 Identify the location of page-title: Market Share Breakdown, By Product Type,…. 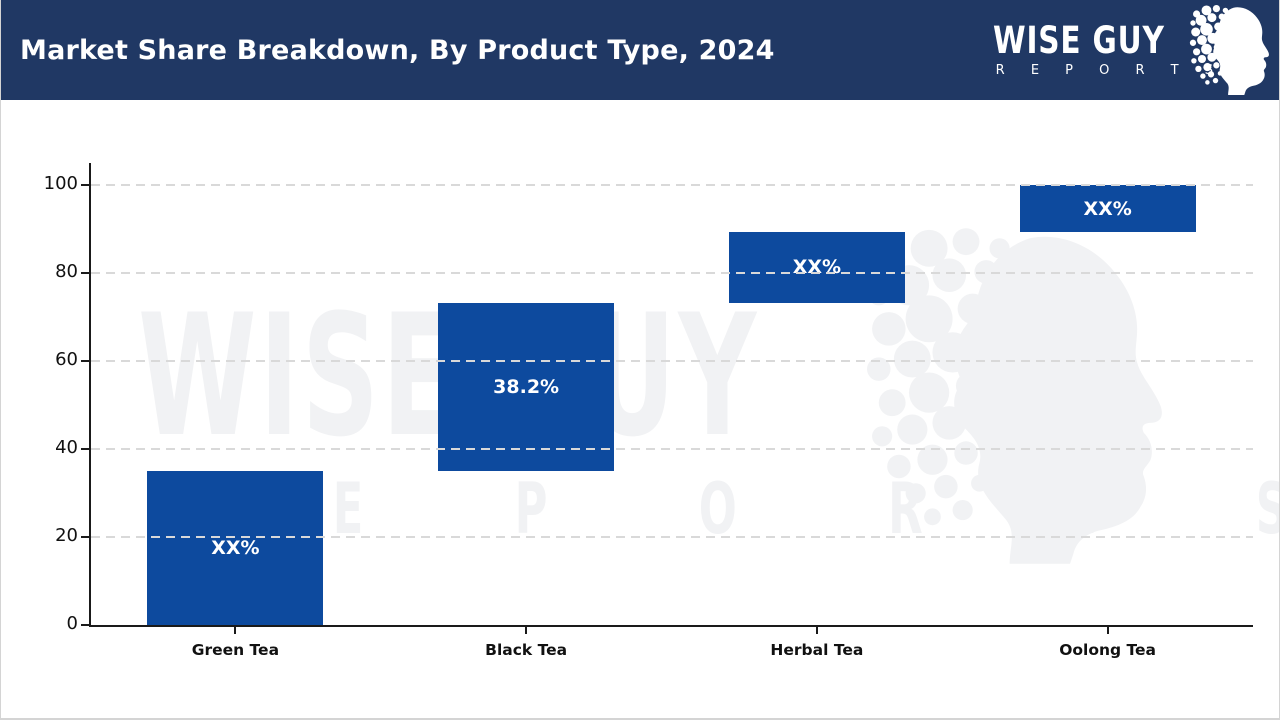
(397, 50).